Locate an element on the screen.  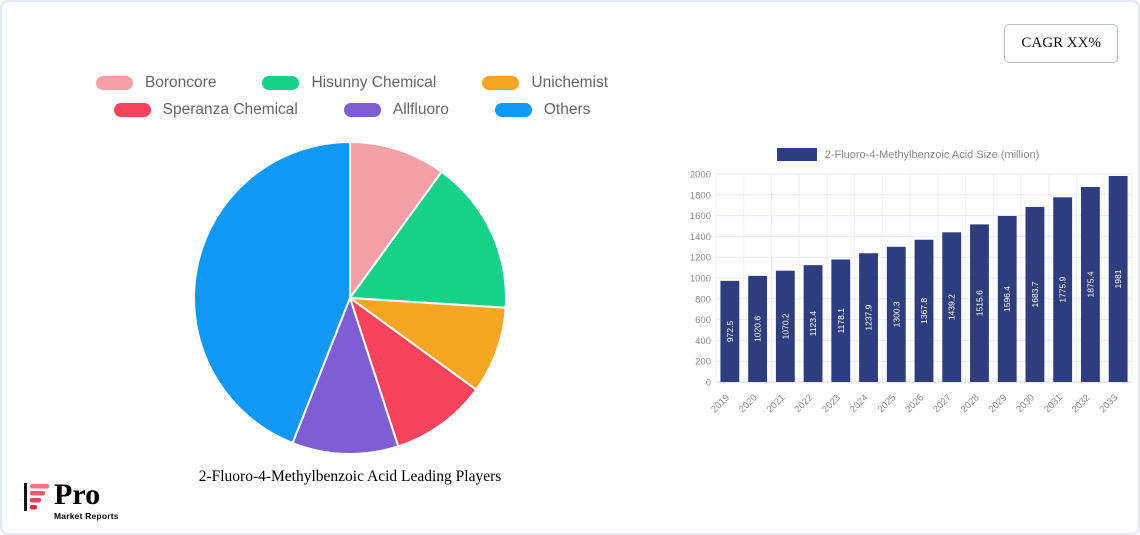
bar-value-label: 1683.7 is located at coordinates (1035, 294).